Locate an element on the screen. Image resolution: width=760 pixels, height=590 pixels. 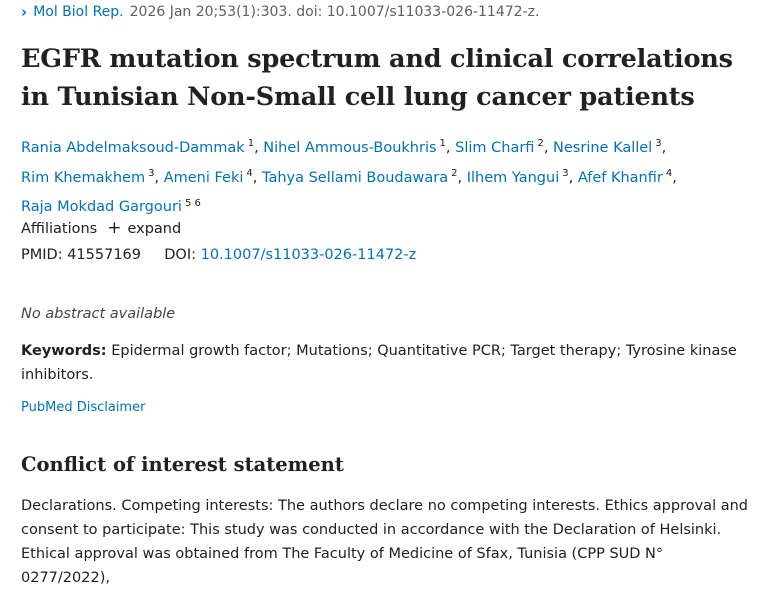
affiliation-number: 5 6 is located at coordinates (192, 203).